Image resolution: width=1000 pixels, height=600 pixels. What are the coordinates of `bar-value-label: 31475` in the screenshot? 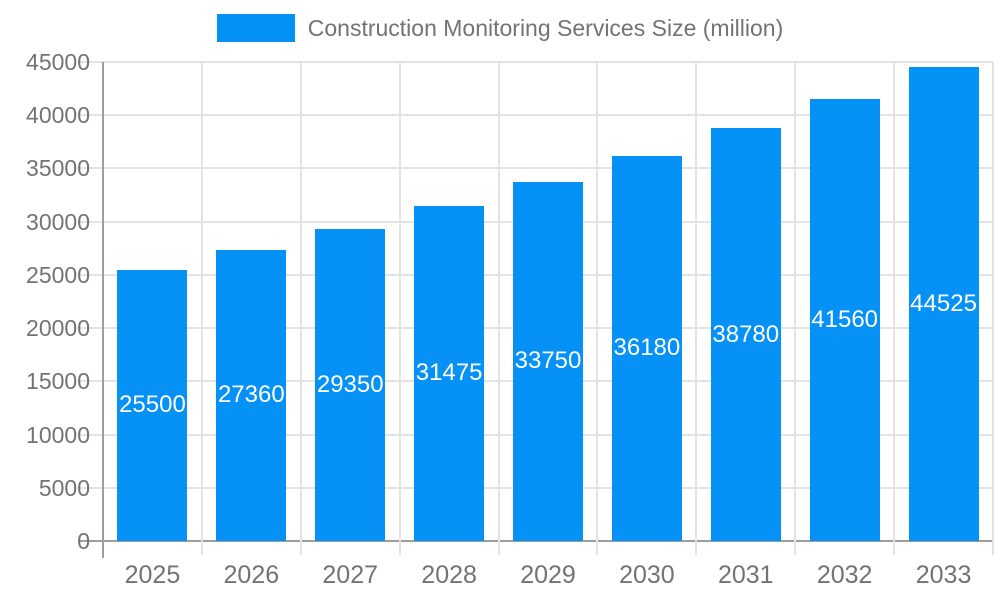 It's located at (449, 373).